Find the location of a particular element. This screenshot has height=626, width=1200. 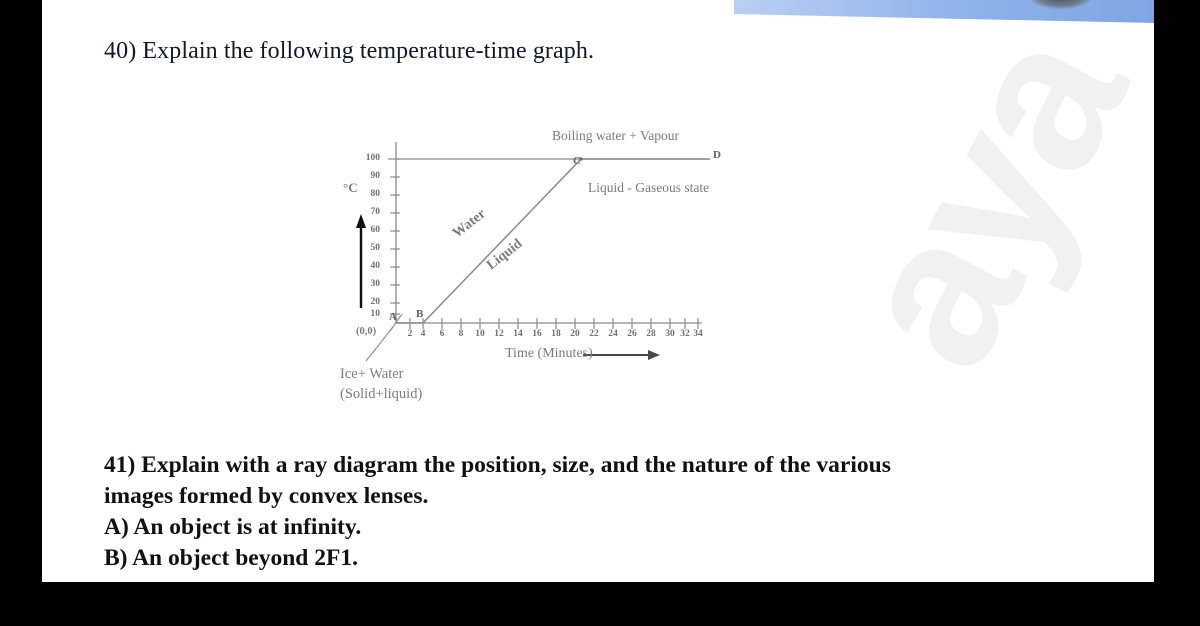

y-tick-label-20: 20 is located at coordinates (375, 302).